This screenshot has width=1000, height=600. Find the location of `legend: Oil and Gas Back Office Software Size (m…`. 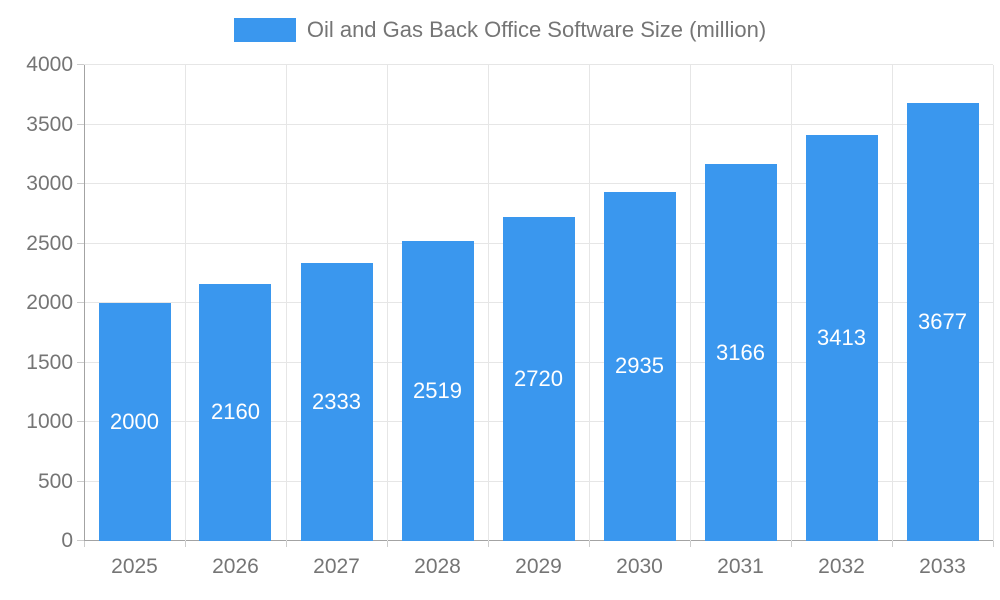

legend: Oil and Gas Back Office Software Size (m… is located at coordinates (500, 30).